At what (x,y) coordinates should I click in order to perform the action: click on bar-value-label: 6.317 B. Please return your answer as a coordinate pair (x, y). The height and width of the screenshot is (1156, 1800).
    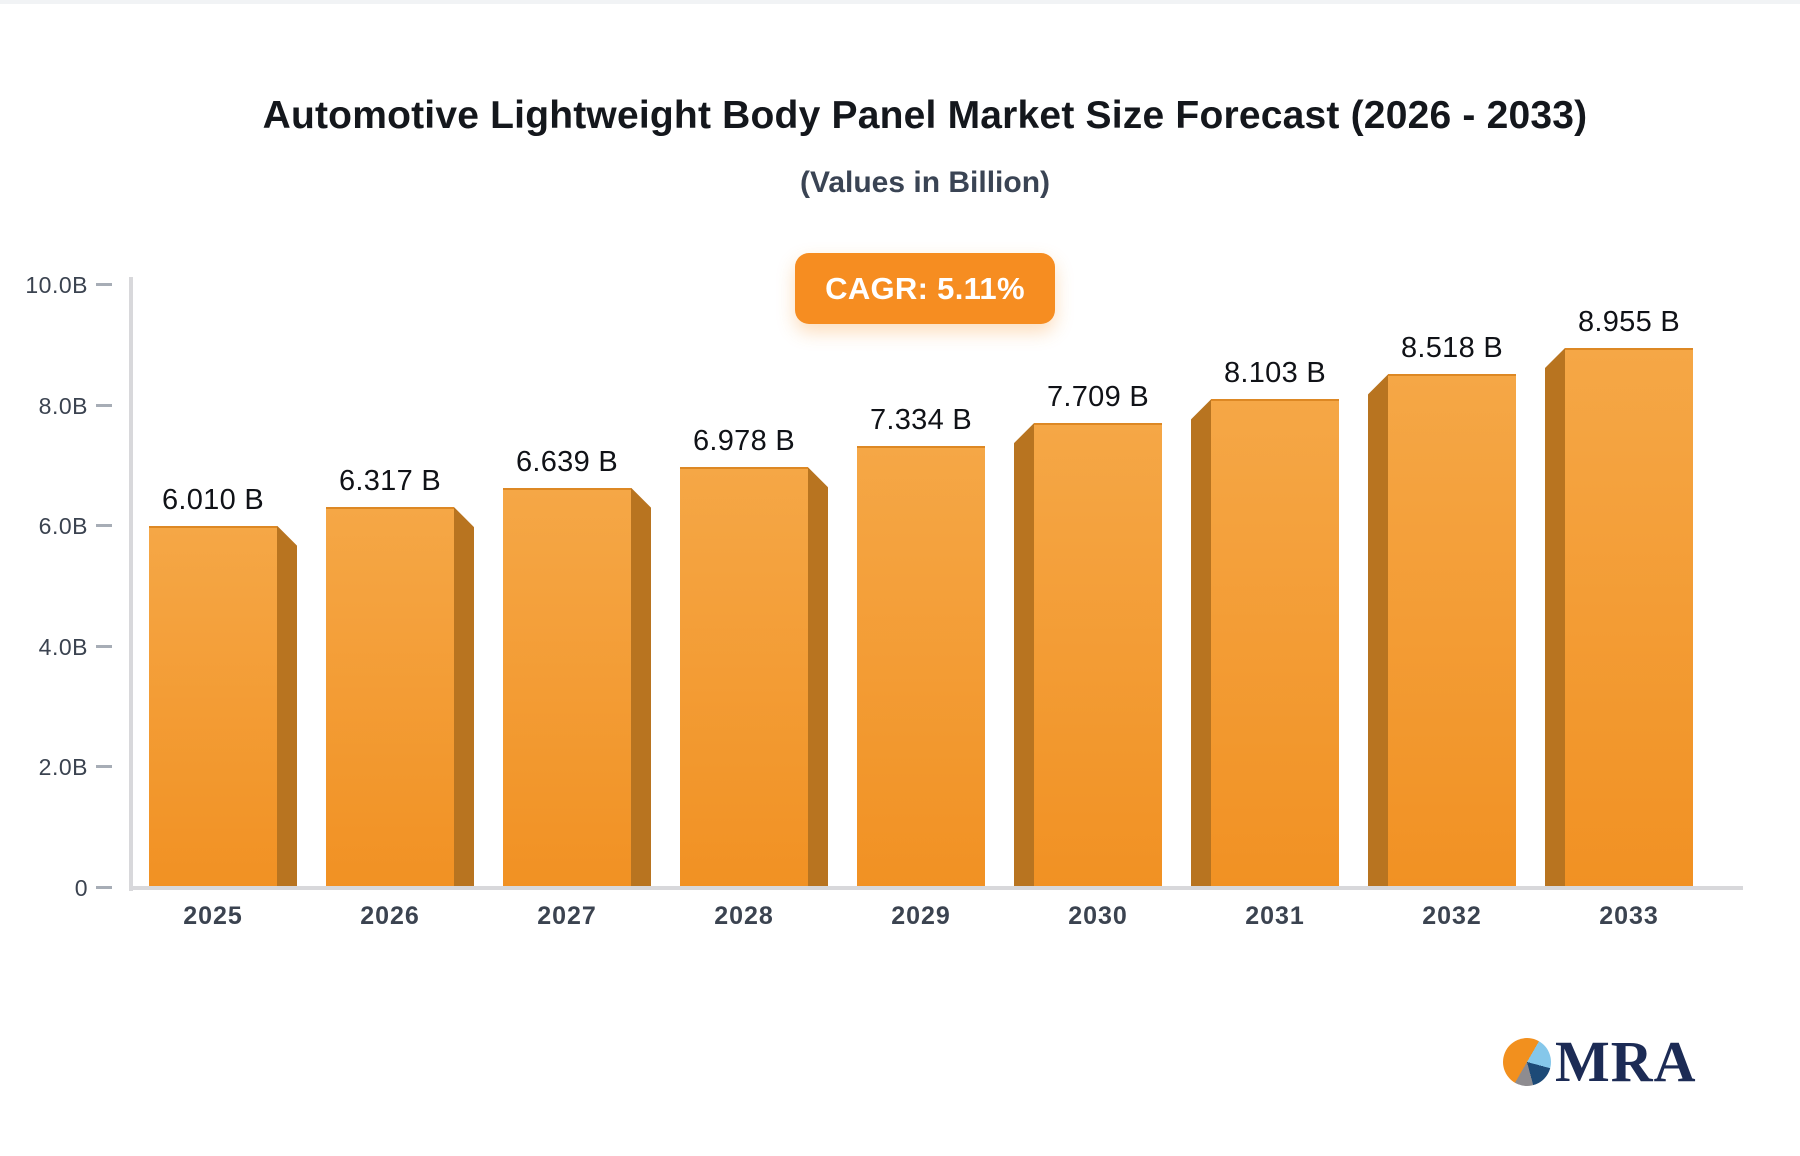
    Looking at the image, I should click on (390, 481).